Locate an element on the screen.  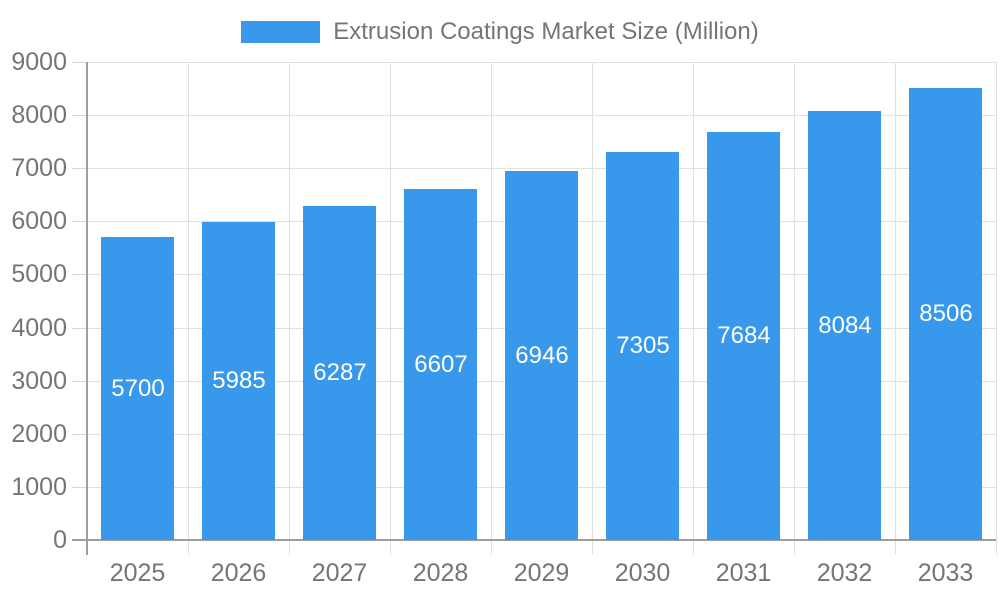
bar-value-label: 6607 is located at coordinates (441, 364).